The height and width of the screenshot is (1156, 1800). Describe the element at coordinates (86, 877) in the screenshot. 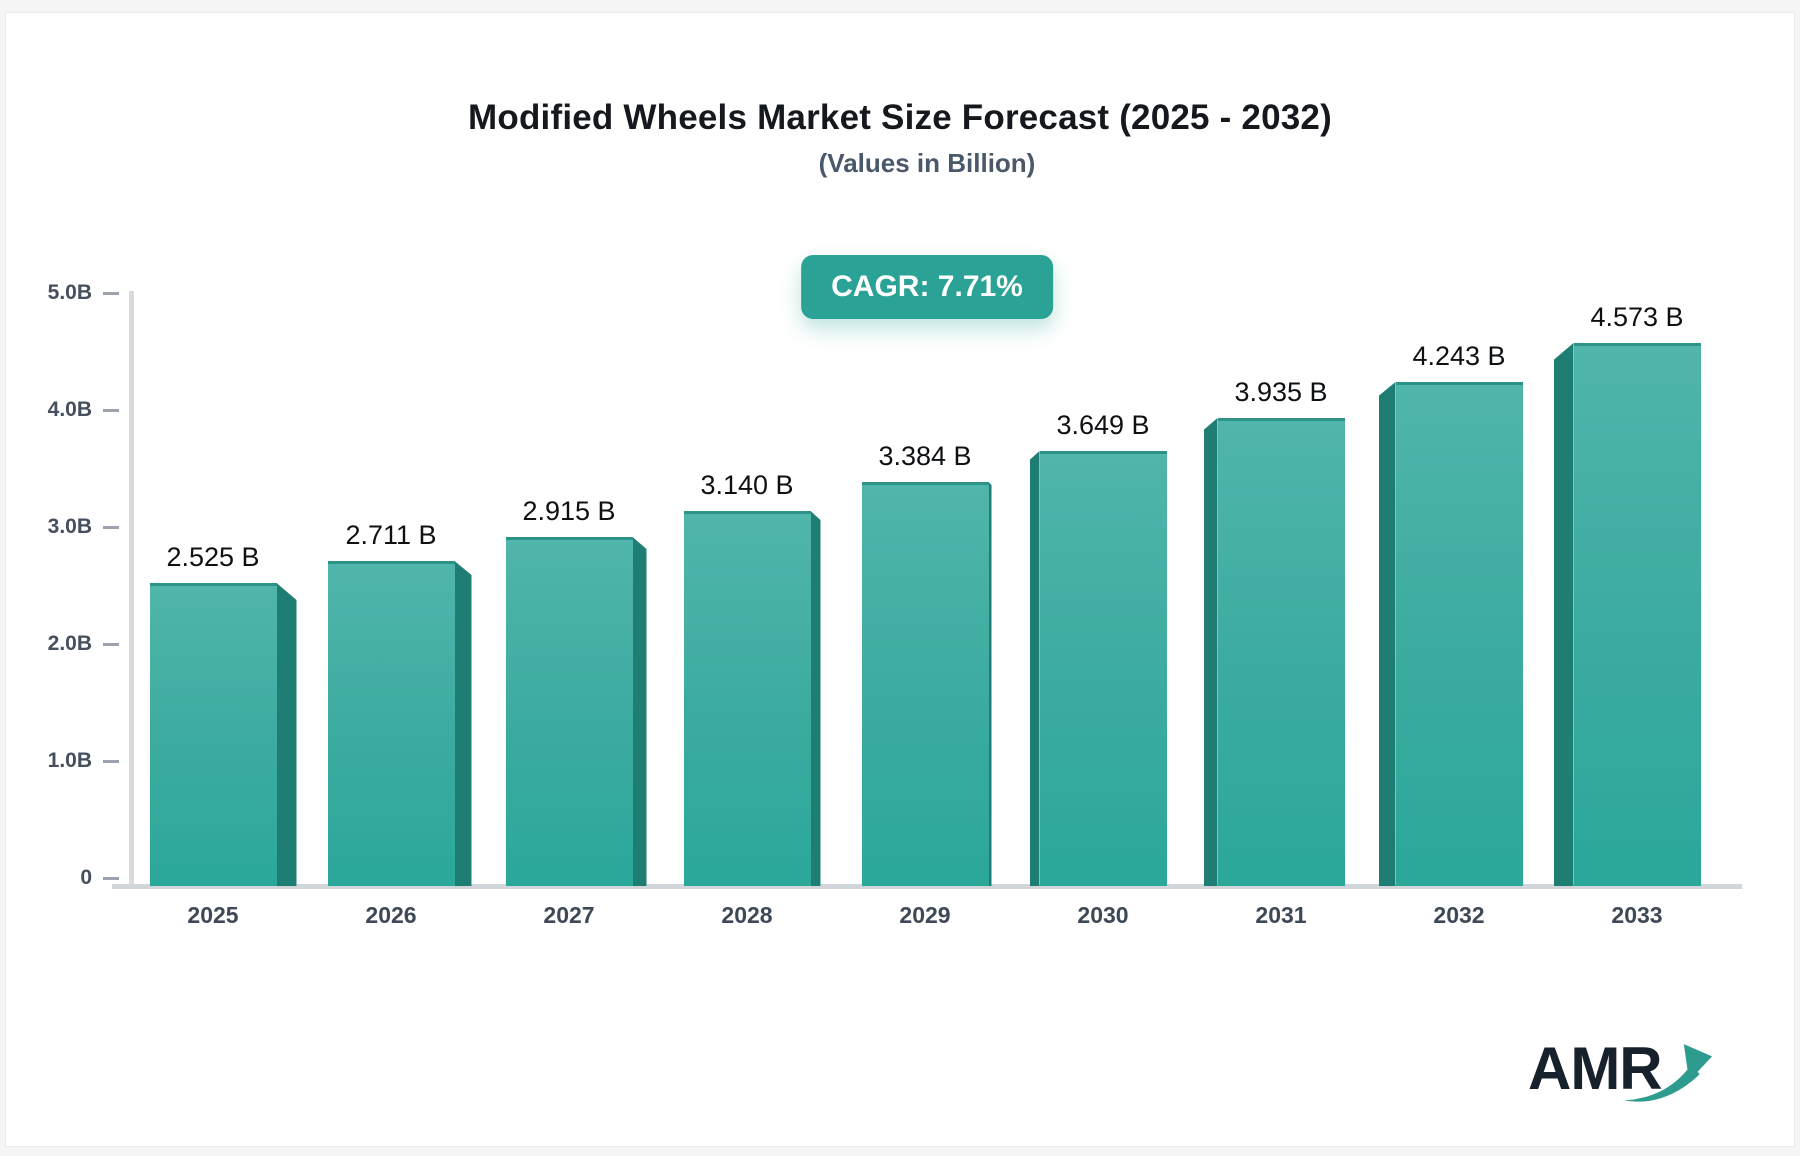

I see `y-axis-label: 0` at that location.